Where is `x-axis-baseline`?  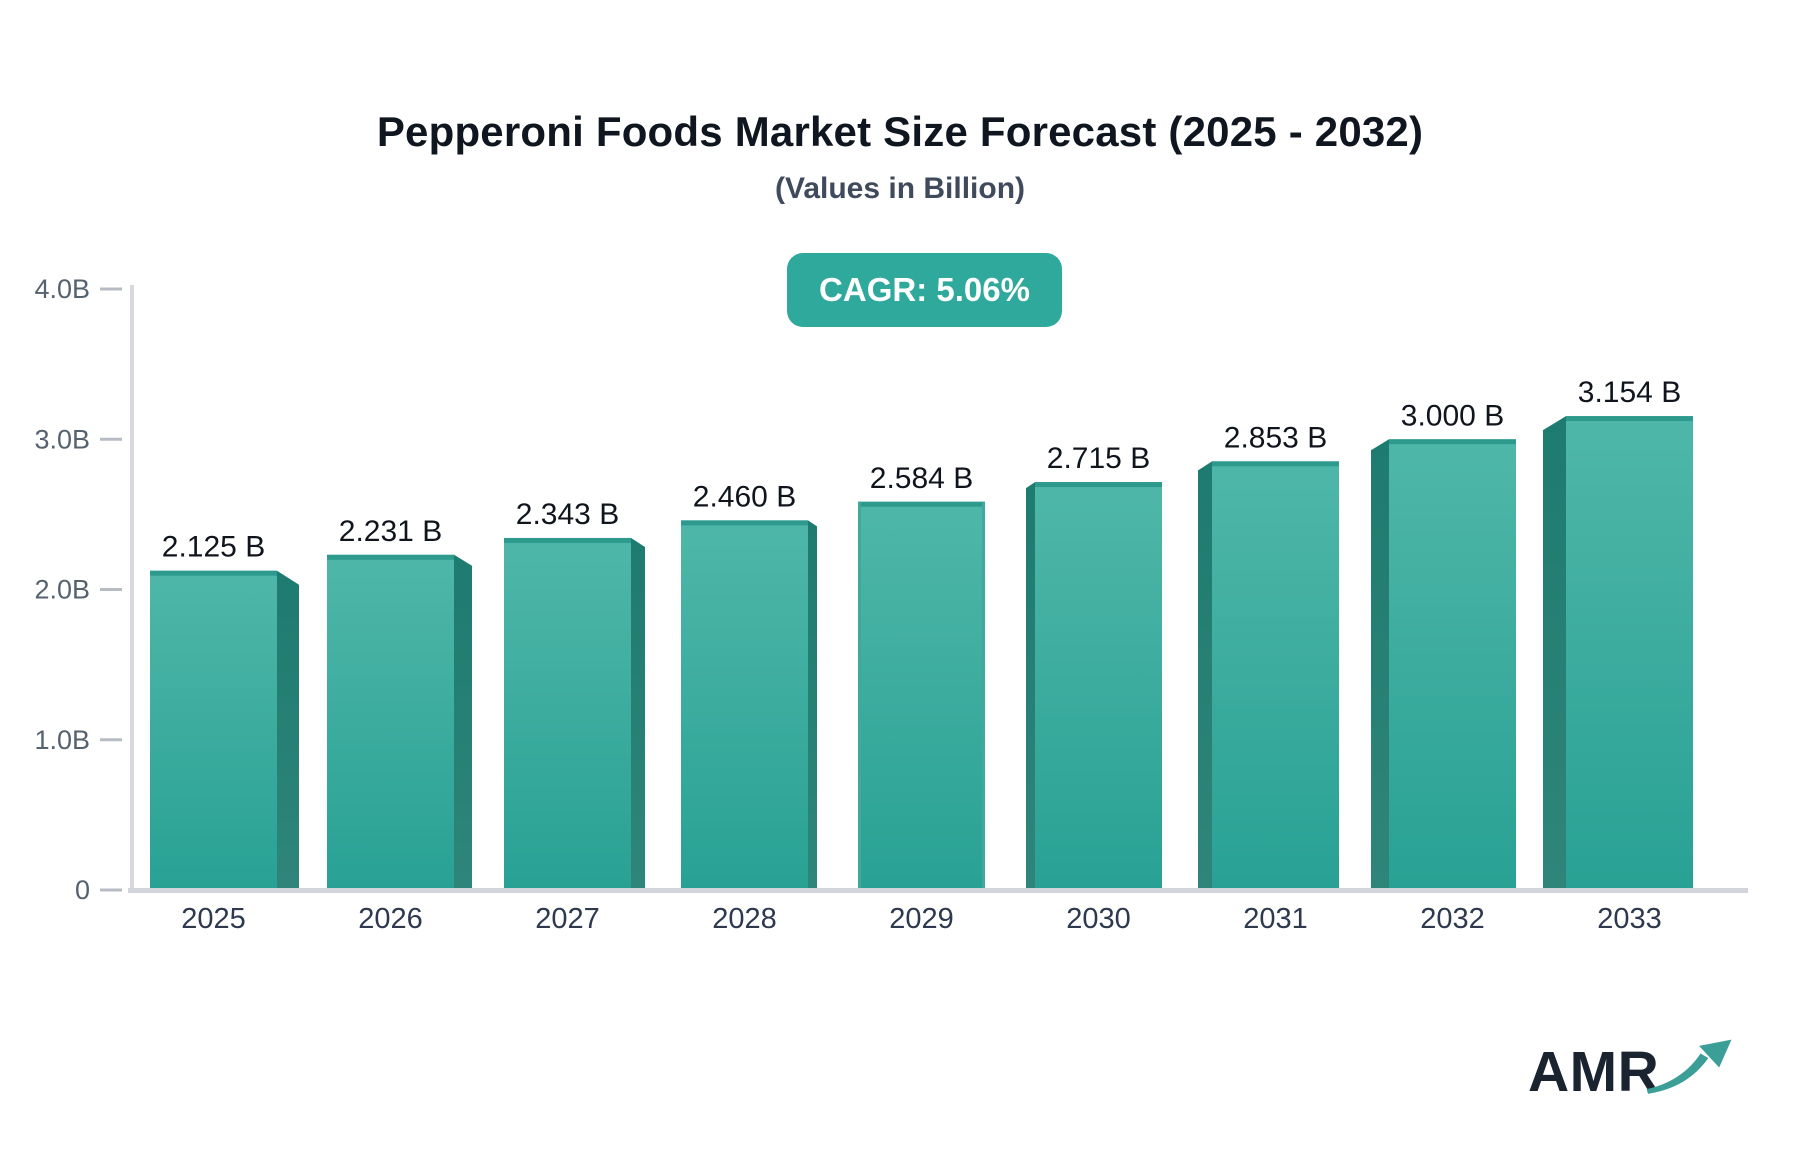 x-axis-baseline is located at coordinates (938, 890).